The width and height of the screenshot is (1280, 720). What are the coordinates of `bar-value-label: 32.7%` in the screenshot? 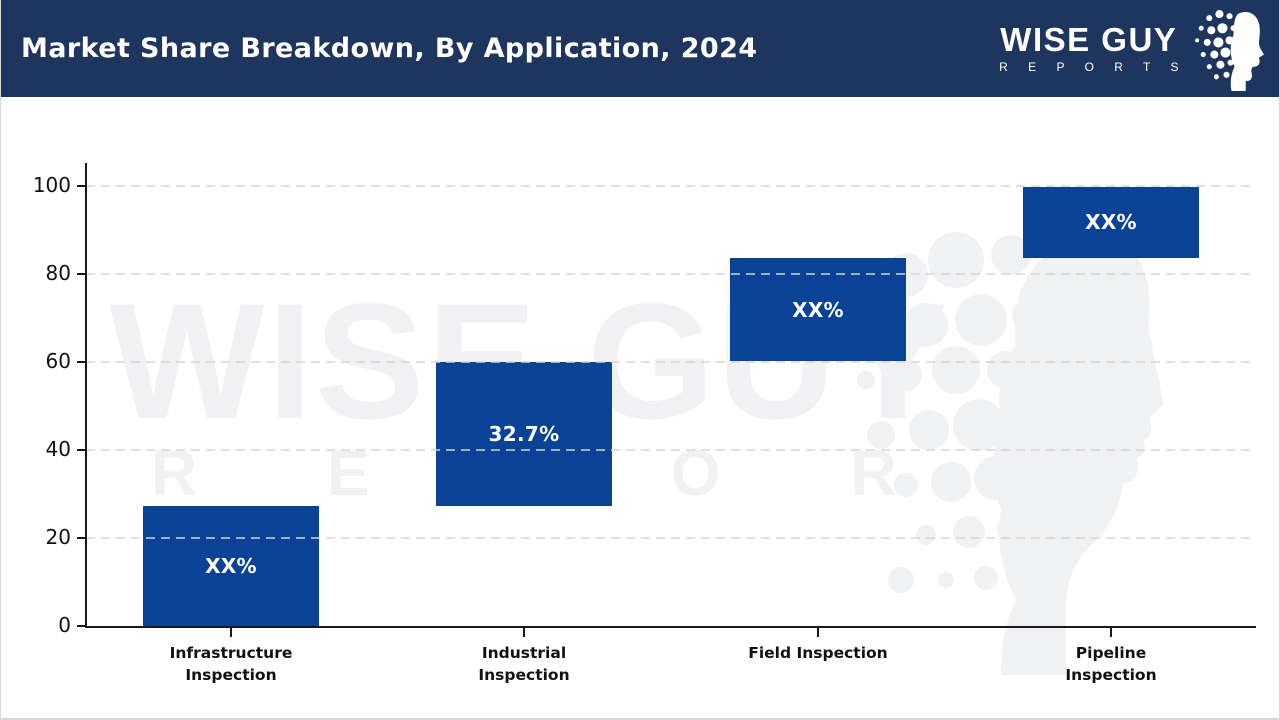 It's located at (524, 433).